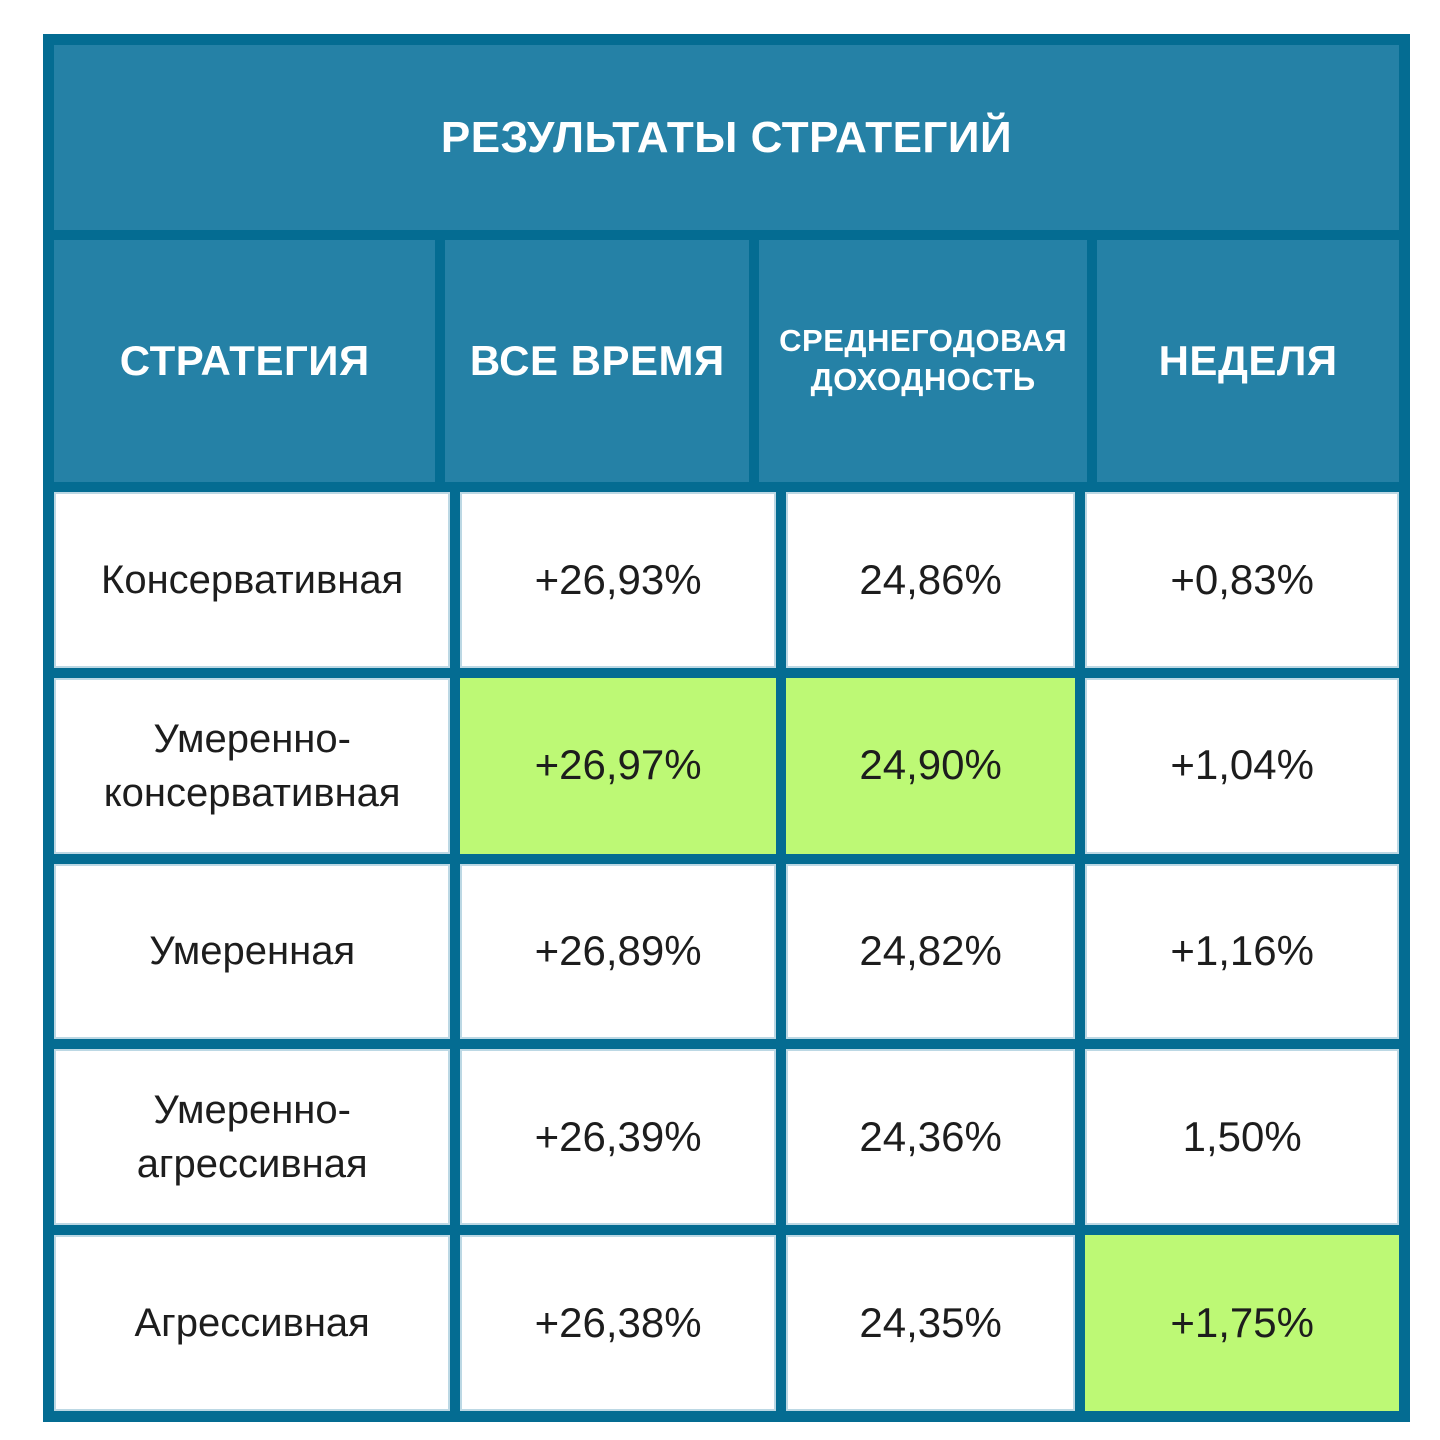  Describe the element at coordinates (252, 765) in the screenshot. I see `strategy-name-cell: Умеренно-консервативная` at that location.